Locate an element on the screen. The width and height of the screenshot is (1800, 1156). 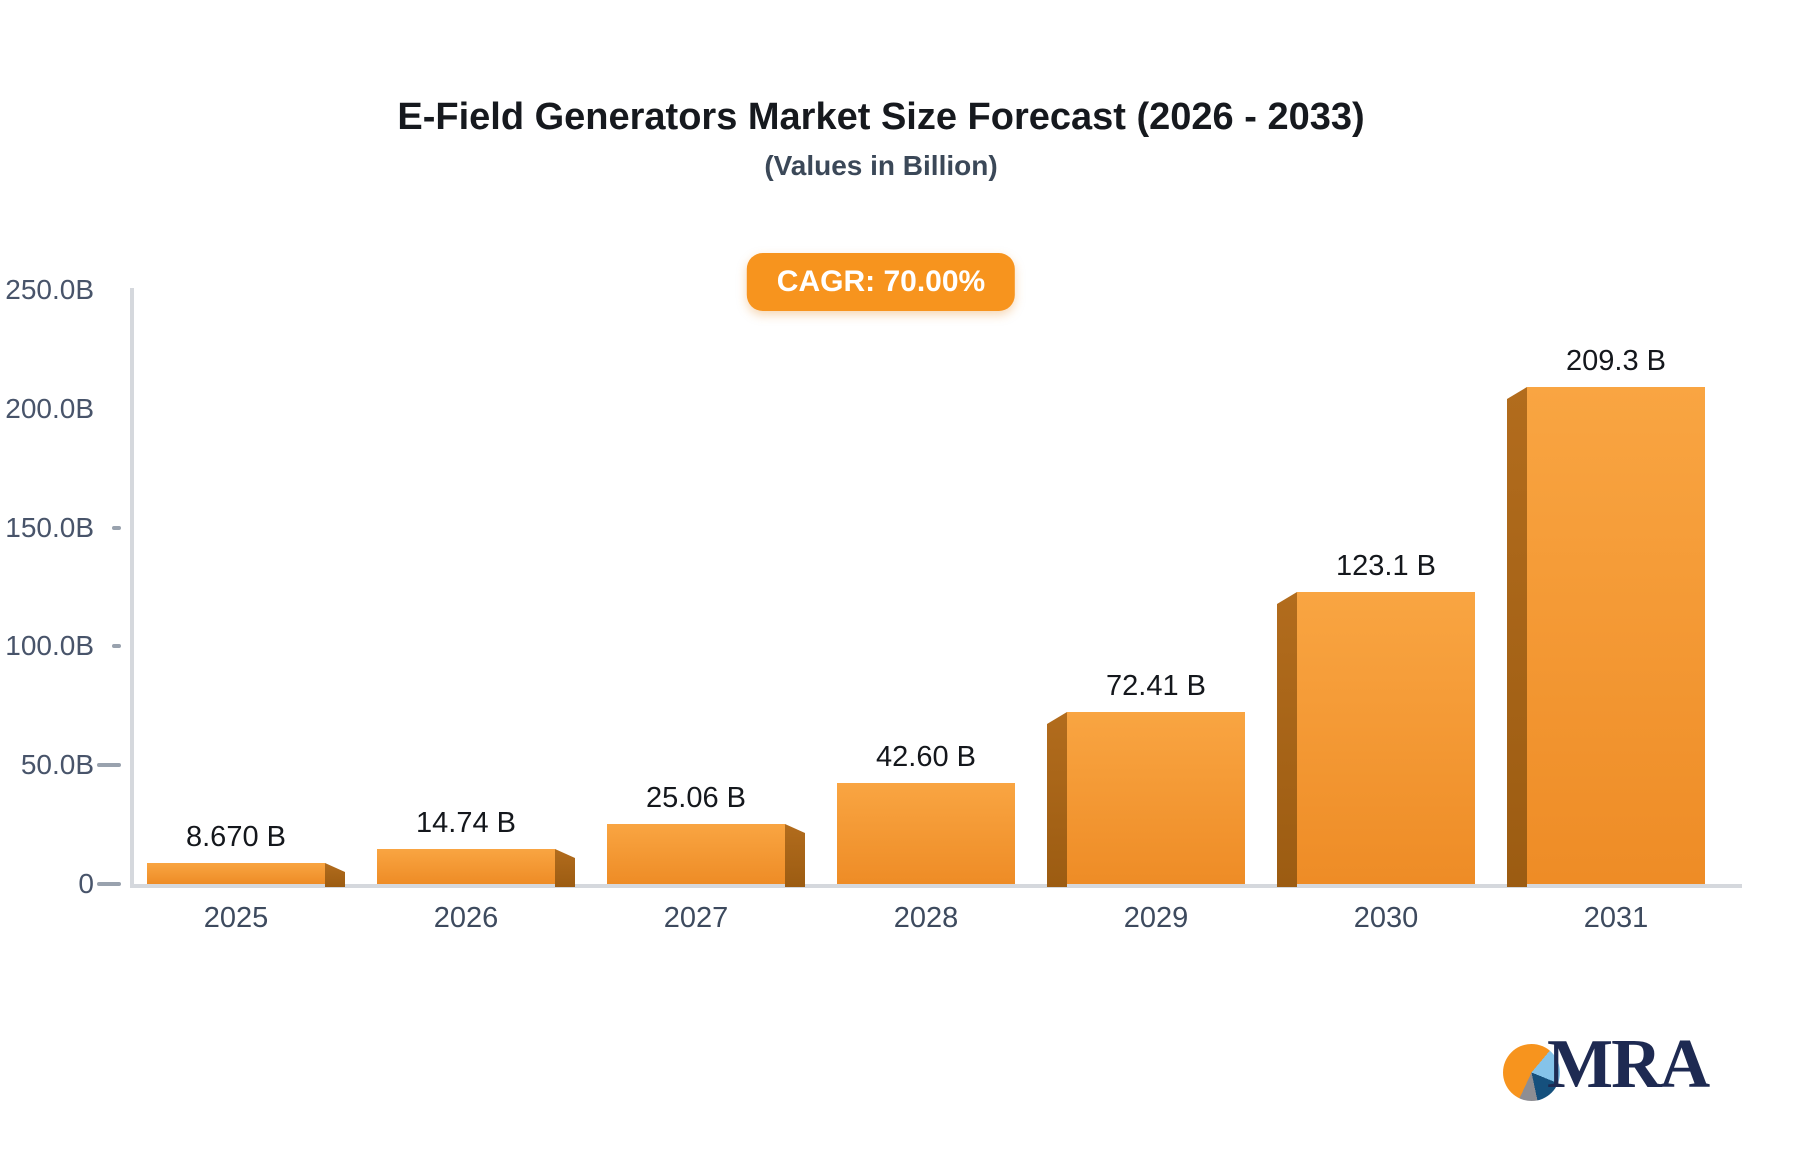
x-axis-label: 2031 is located at coordinates (1616, 918).